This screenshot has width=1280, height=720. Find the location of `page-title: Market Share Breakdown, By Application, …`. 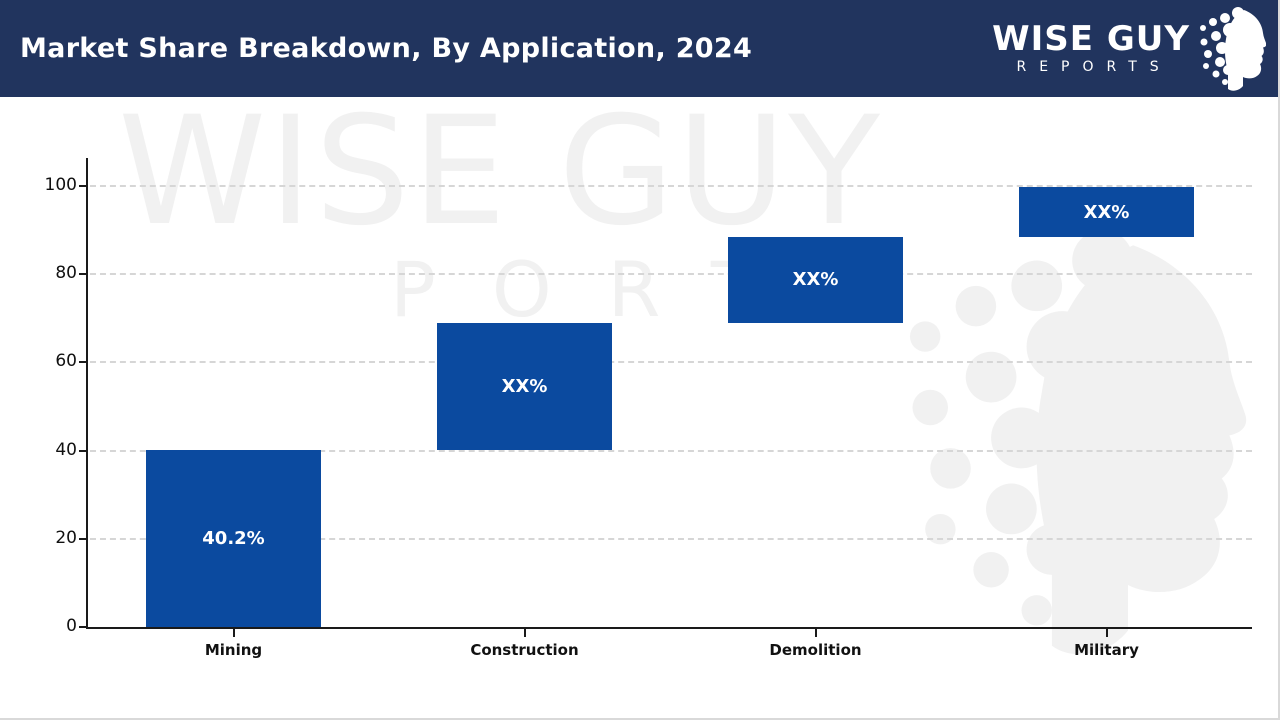

page-title: Market Share Breakdown, By Application, … is located at coordinates (386, 48).